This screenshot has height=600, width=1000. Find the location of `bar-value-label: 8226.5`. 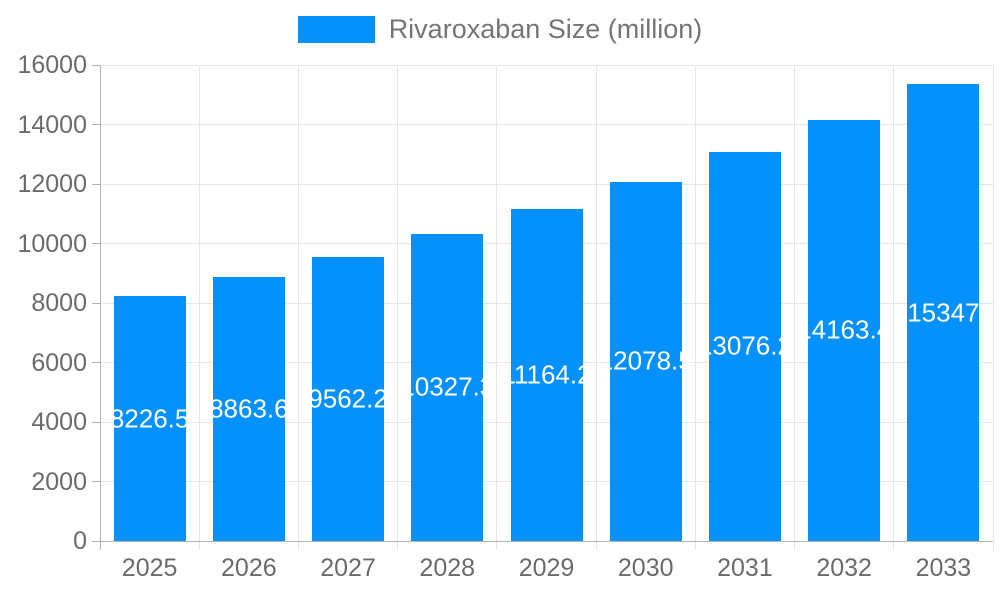

bar-value-label: 8226.5 is located at coordinates (149, 418).